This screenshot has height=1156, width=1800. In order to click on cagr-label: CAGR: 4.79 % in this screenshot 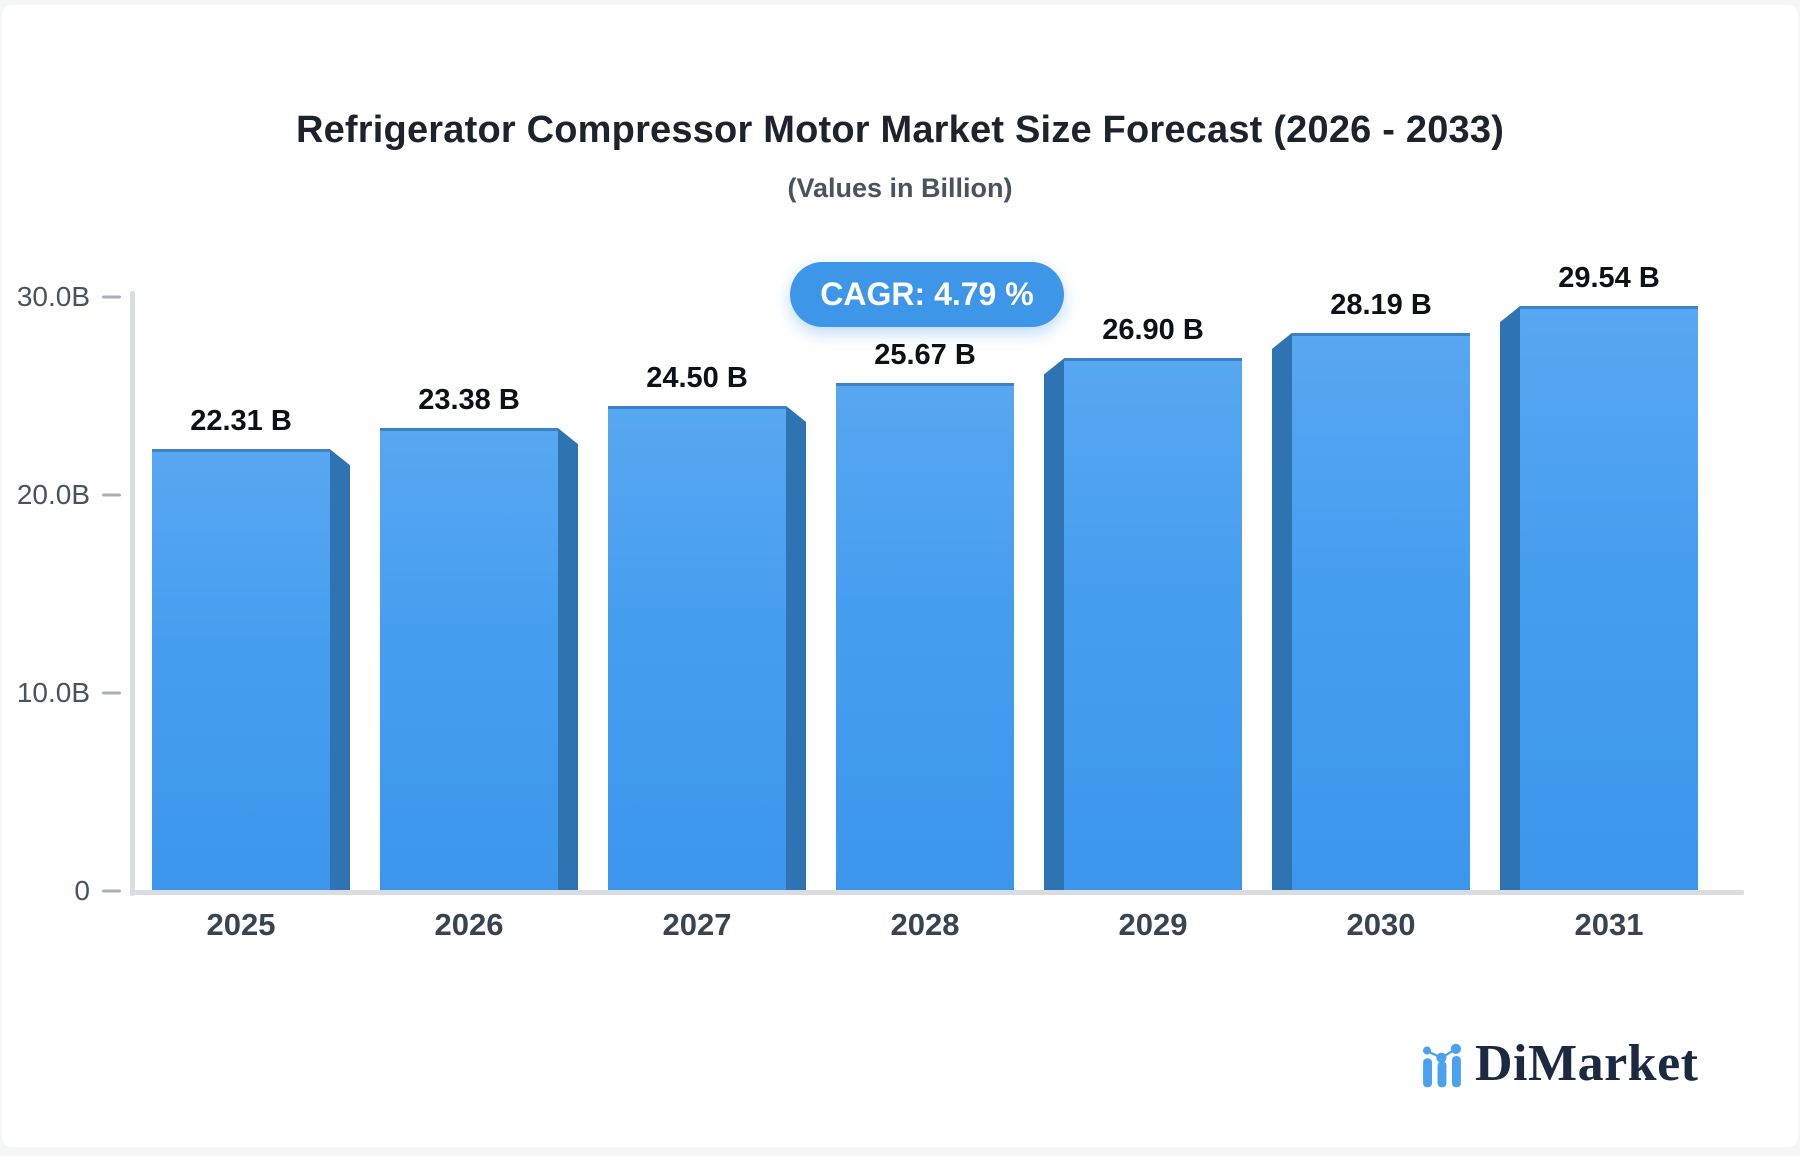, I will do `click(927, 294)`.